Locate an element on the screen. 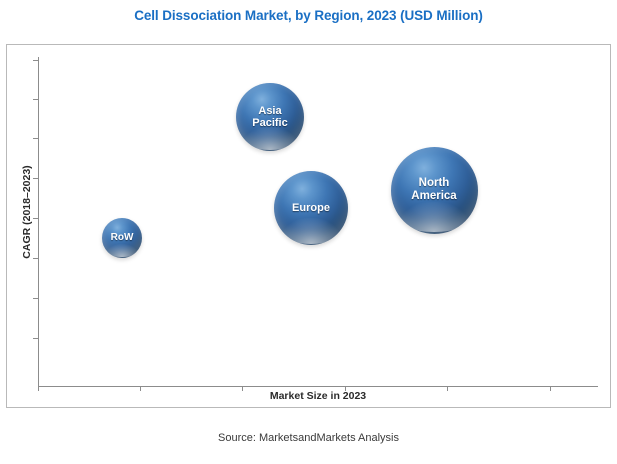 The height and width of the screenshot is (464, 617). bubble-label: North America is located at coordinates (434, 189).